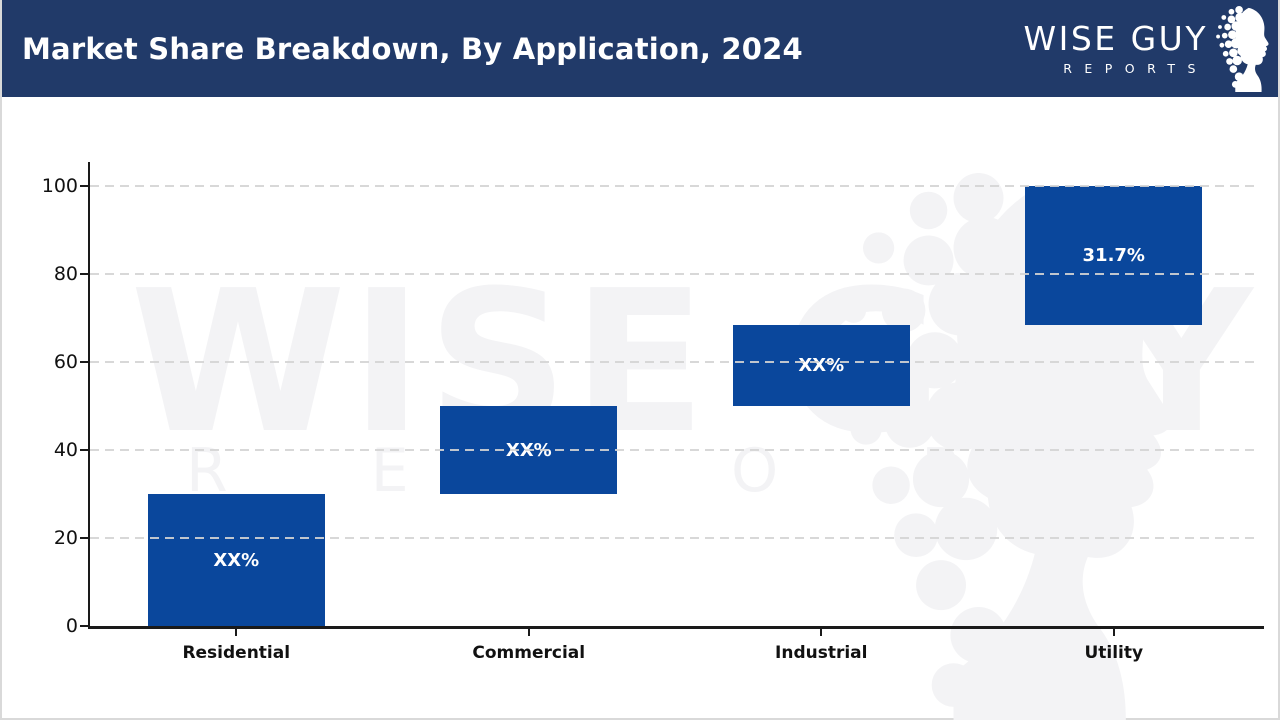 Image resolution: width=1280 pixels, height=720 pixels. What do you see at coordinates (1114, 653) in the screenshot?
I see `x-tick-label-utility: Utility` at bounding box center [1114, 653].